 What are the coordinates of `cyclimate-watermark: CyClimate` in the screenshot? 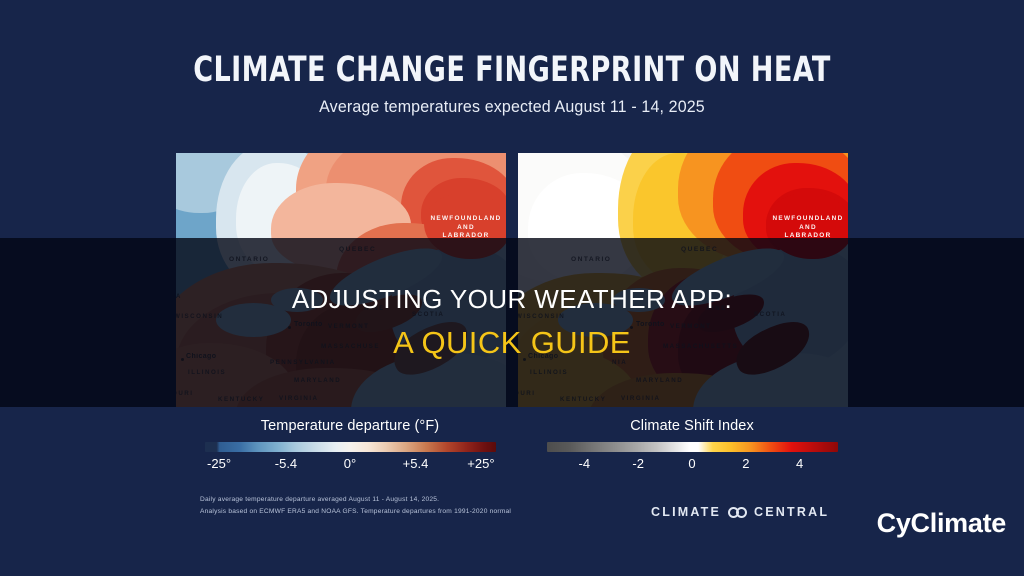 It's located at (941, 523).